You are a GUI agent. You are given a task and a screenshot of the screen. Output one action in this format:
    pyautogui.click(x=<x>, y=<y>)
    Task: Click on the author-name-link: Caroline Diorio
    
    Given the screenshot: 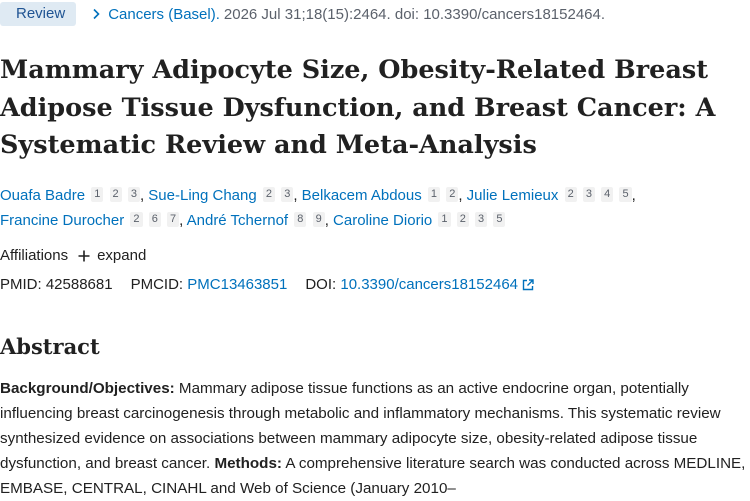 What is the action you would take?
    pyautogui.click(x=383, y=220)
    